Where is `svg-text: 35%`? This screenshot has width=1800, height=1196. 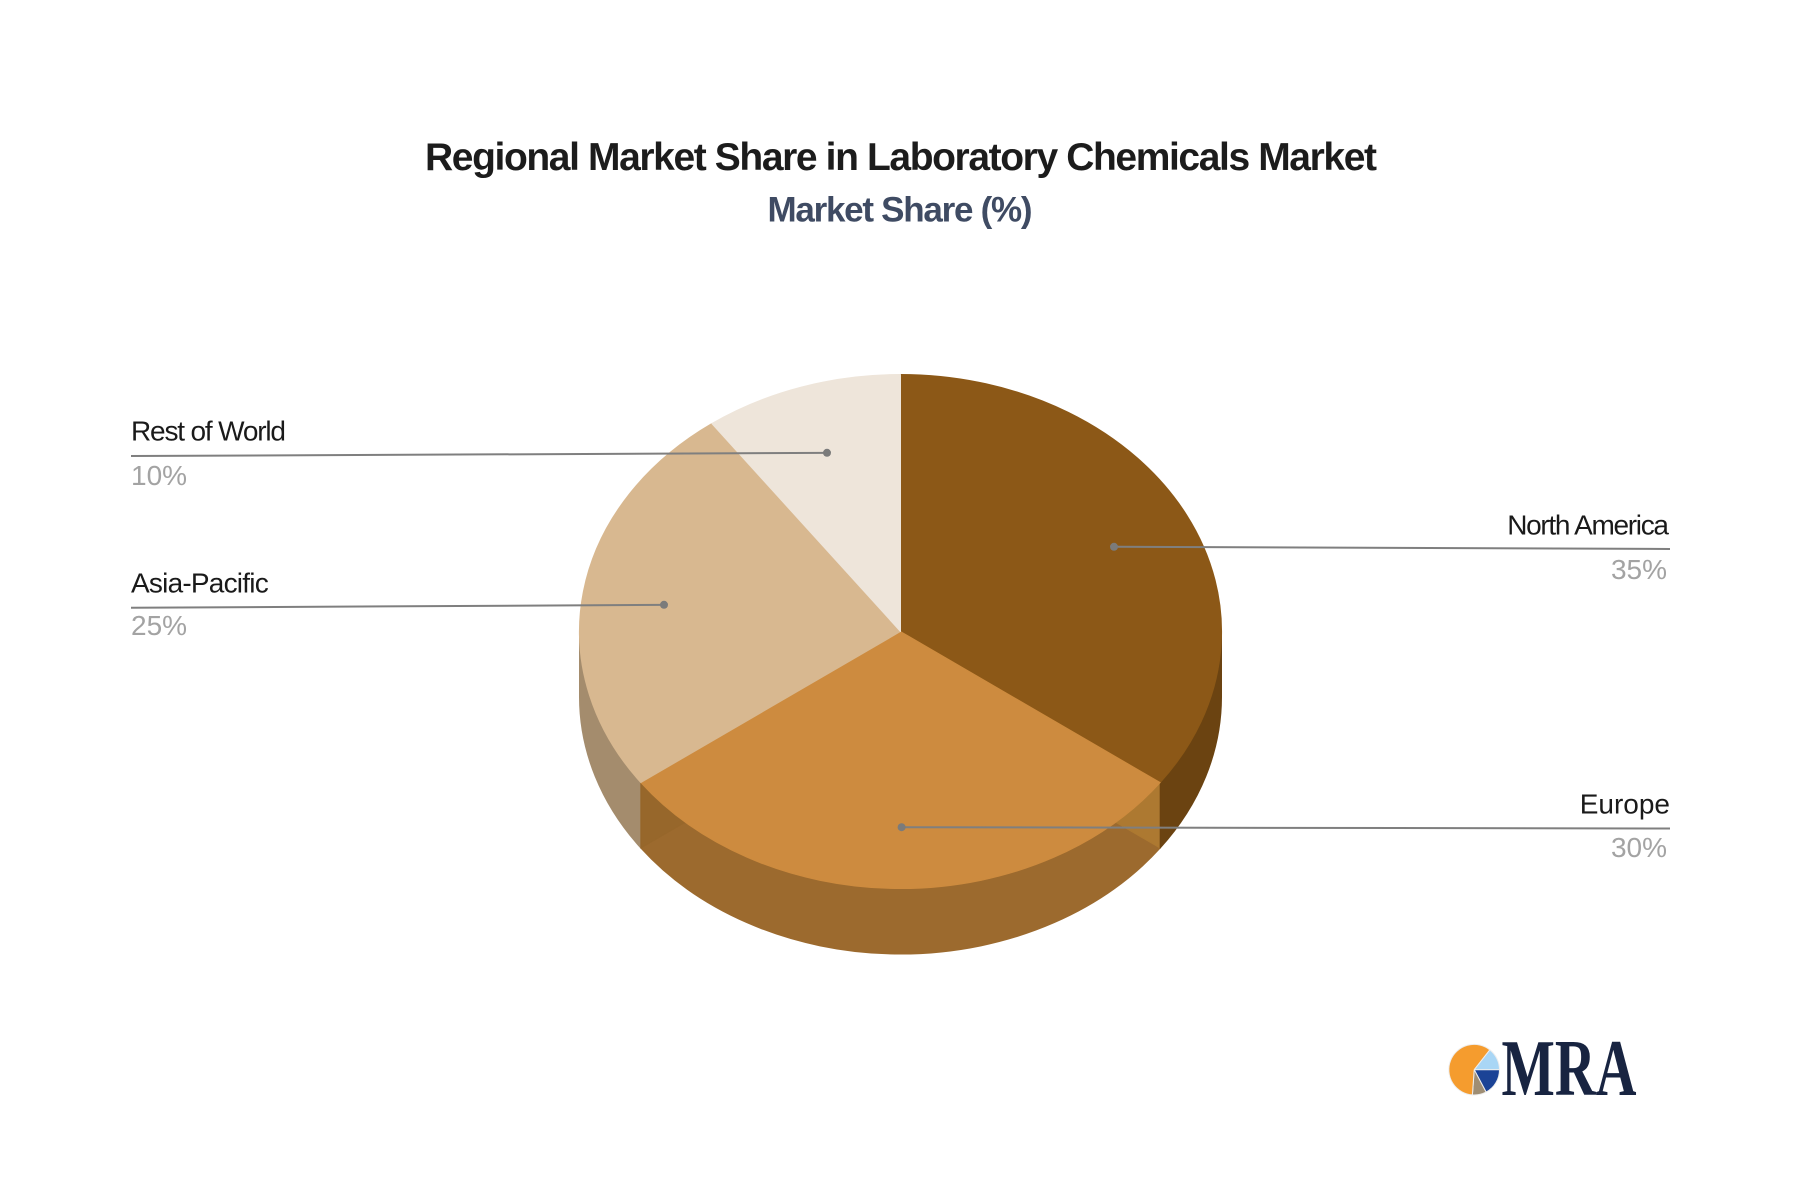
svg-text: 35% is located at coordinates (1639, 569).